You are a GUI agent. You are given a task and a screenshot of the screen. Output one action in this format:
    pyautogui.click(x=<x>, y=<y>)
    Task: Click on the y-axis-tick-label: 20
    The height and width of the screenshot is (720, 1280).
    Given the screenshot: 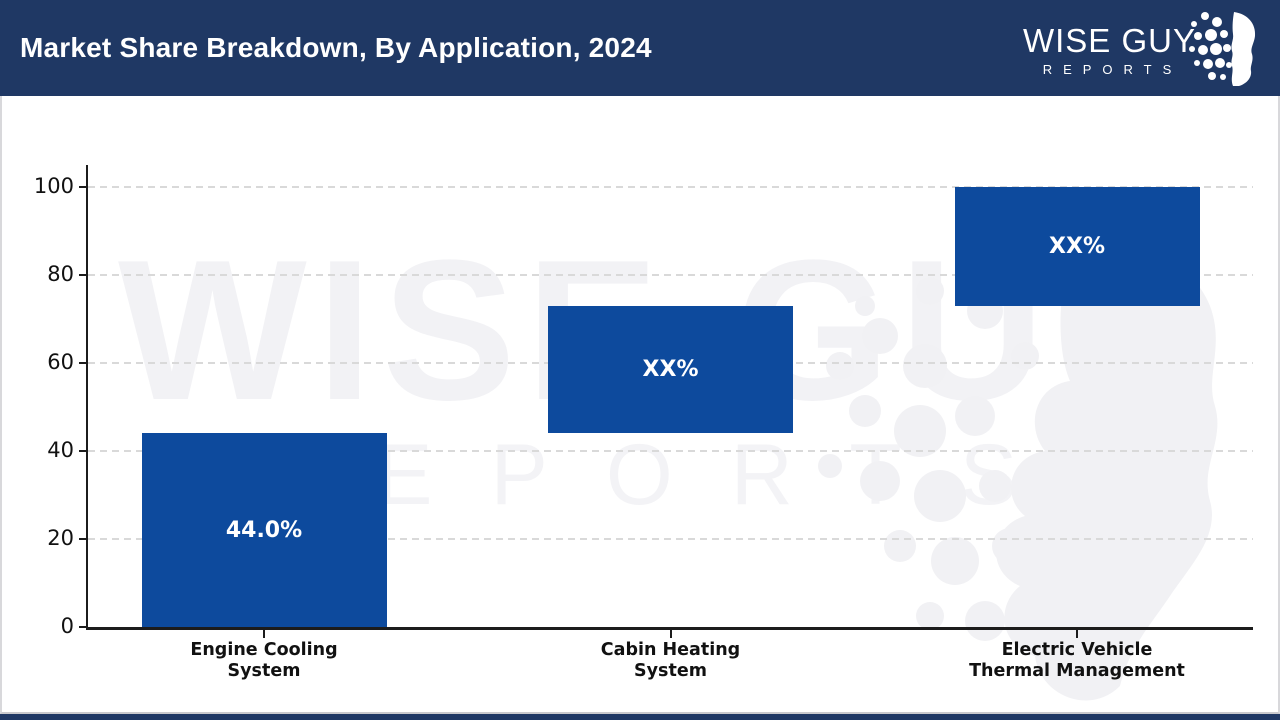 What is the action you would take?
    pyautogui.click(x=60, y=538)
    